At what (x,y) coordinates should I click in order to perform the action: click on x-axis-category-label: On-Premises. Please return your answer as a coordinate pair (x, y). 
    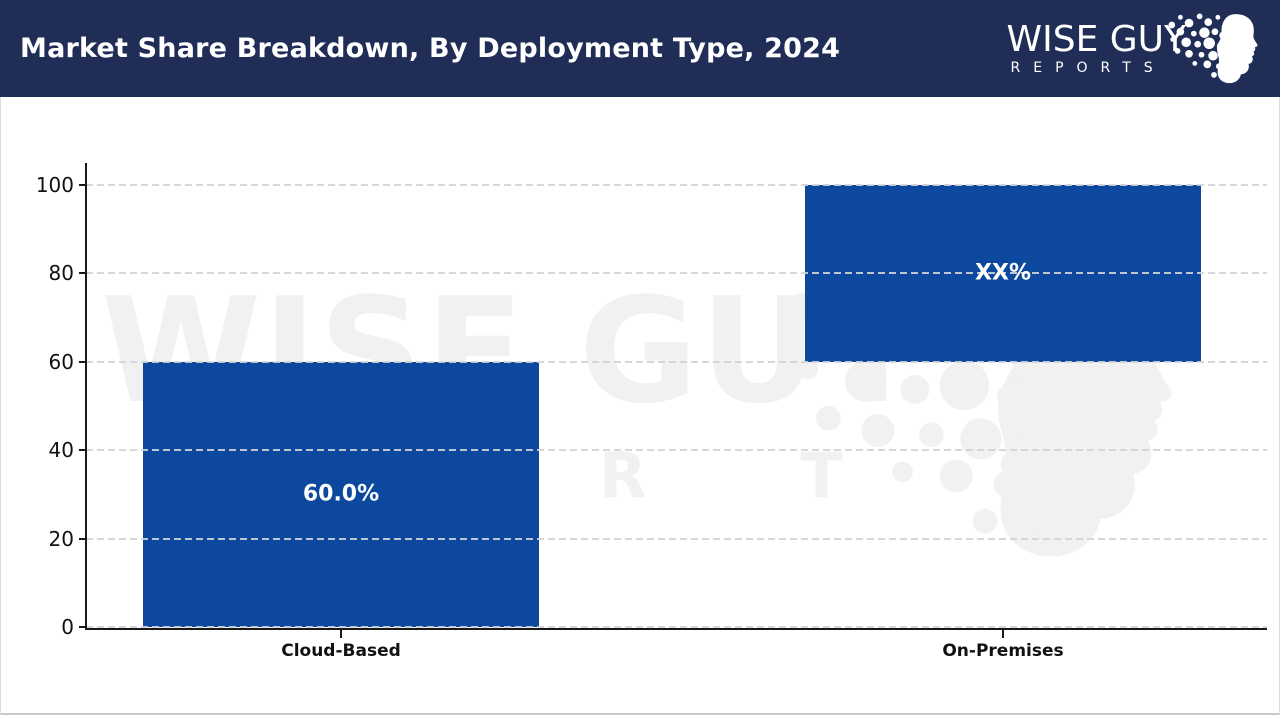
    Looking at the image, I should click on (1003, 651).